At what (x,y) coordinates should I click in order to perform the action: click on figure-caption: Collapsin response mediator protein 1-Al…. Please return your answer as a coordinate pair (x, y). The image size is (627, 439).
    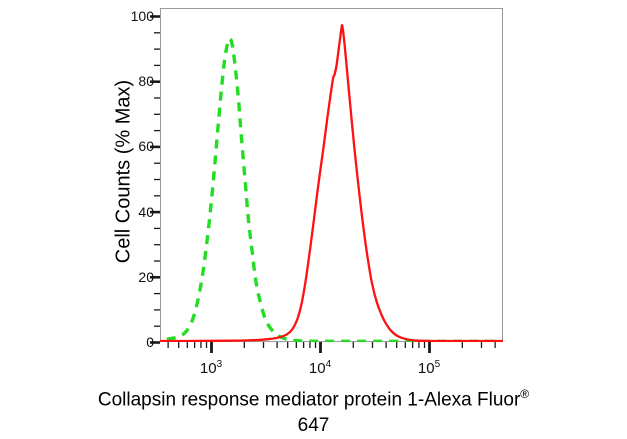
    Looking at the image, I should click on (313, 410).